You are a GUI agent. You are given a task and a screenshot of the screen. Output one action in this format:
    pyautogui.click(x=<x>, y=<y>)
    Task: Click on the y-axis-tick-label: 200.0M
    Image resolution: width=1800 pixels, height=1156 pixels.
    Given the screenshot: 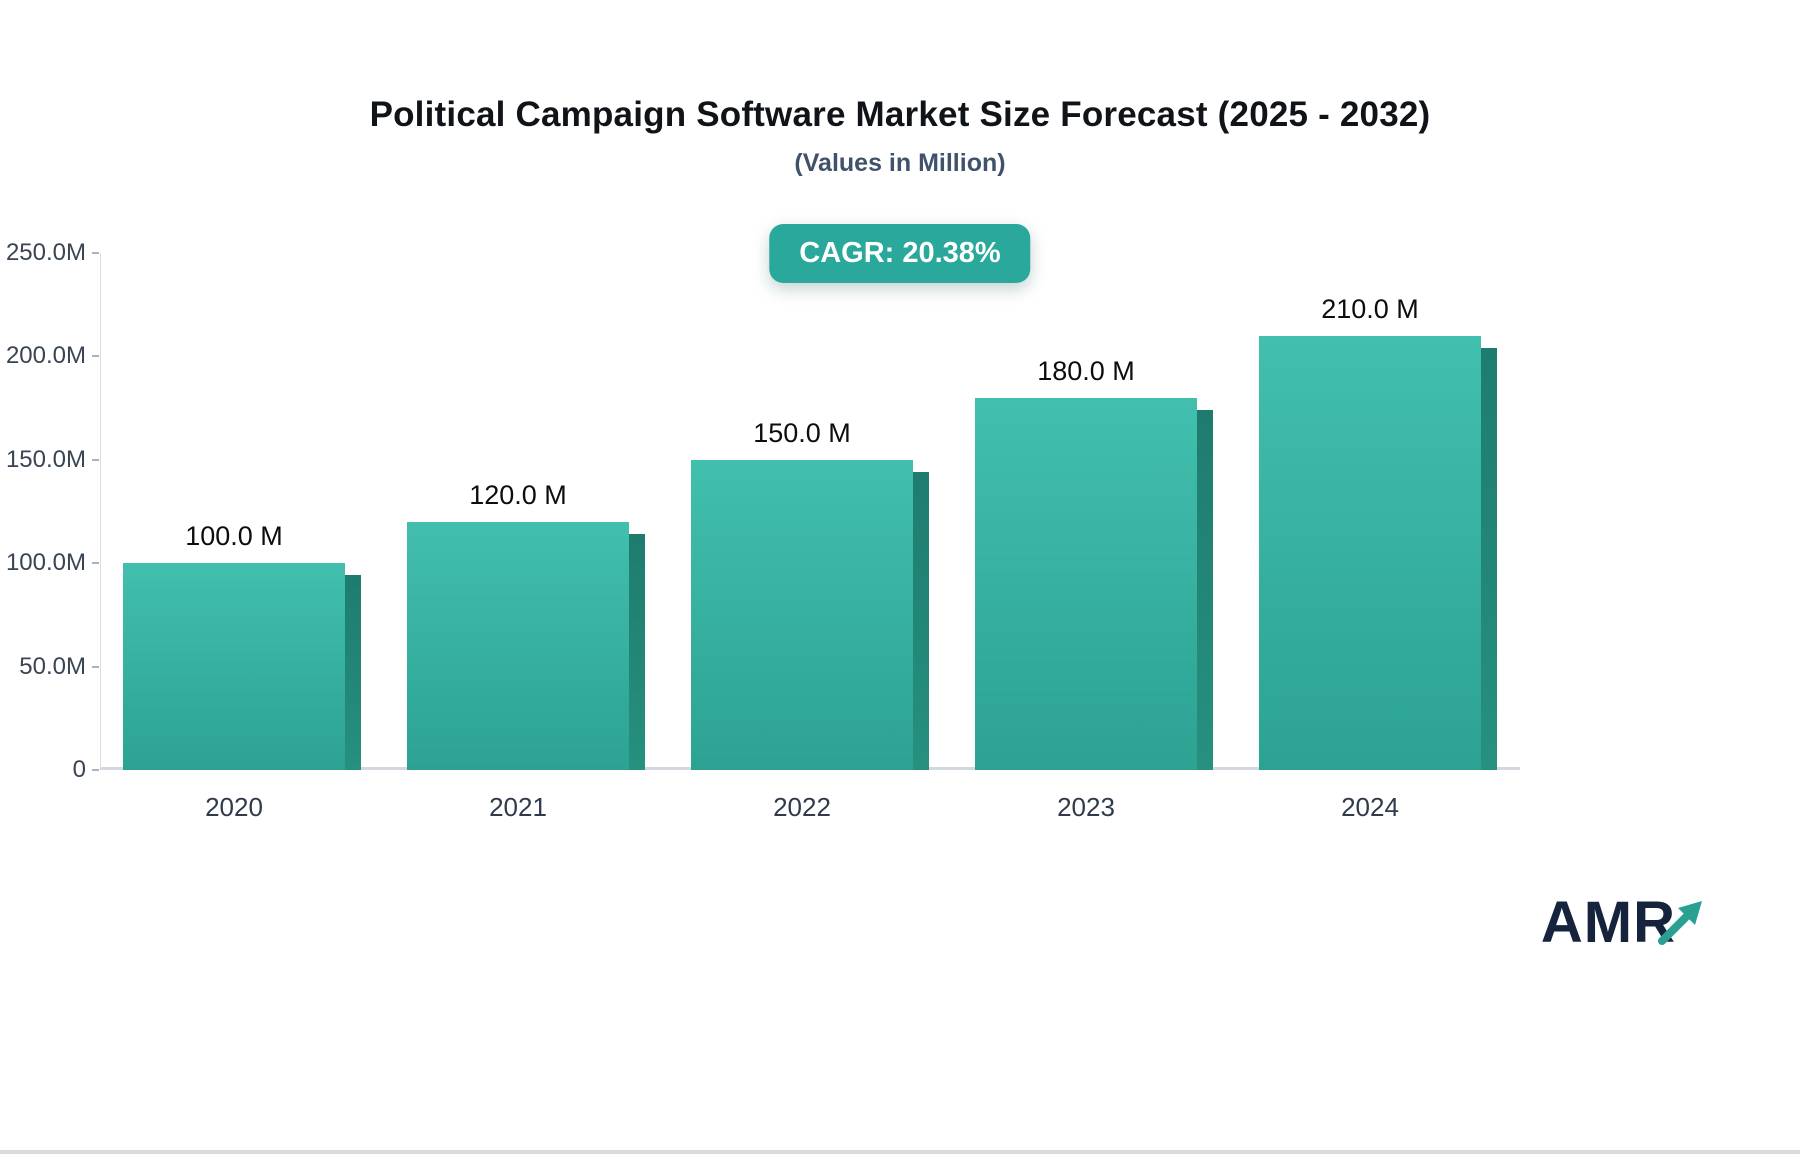 What is the action you would take?
    pyautogui.click(x=45, y=356)
    